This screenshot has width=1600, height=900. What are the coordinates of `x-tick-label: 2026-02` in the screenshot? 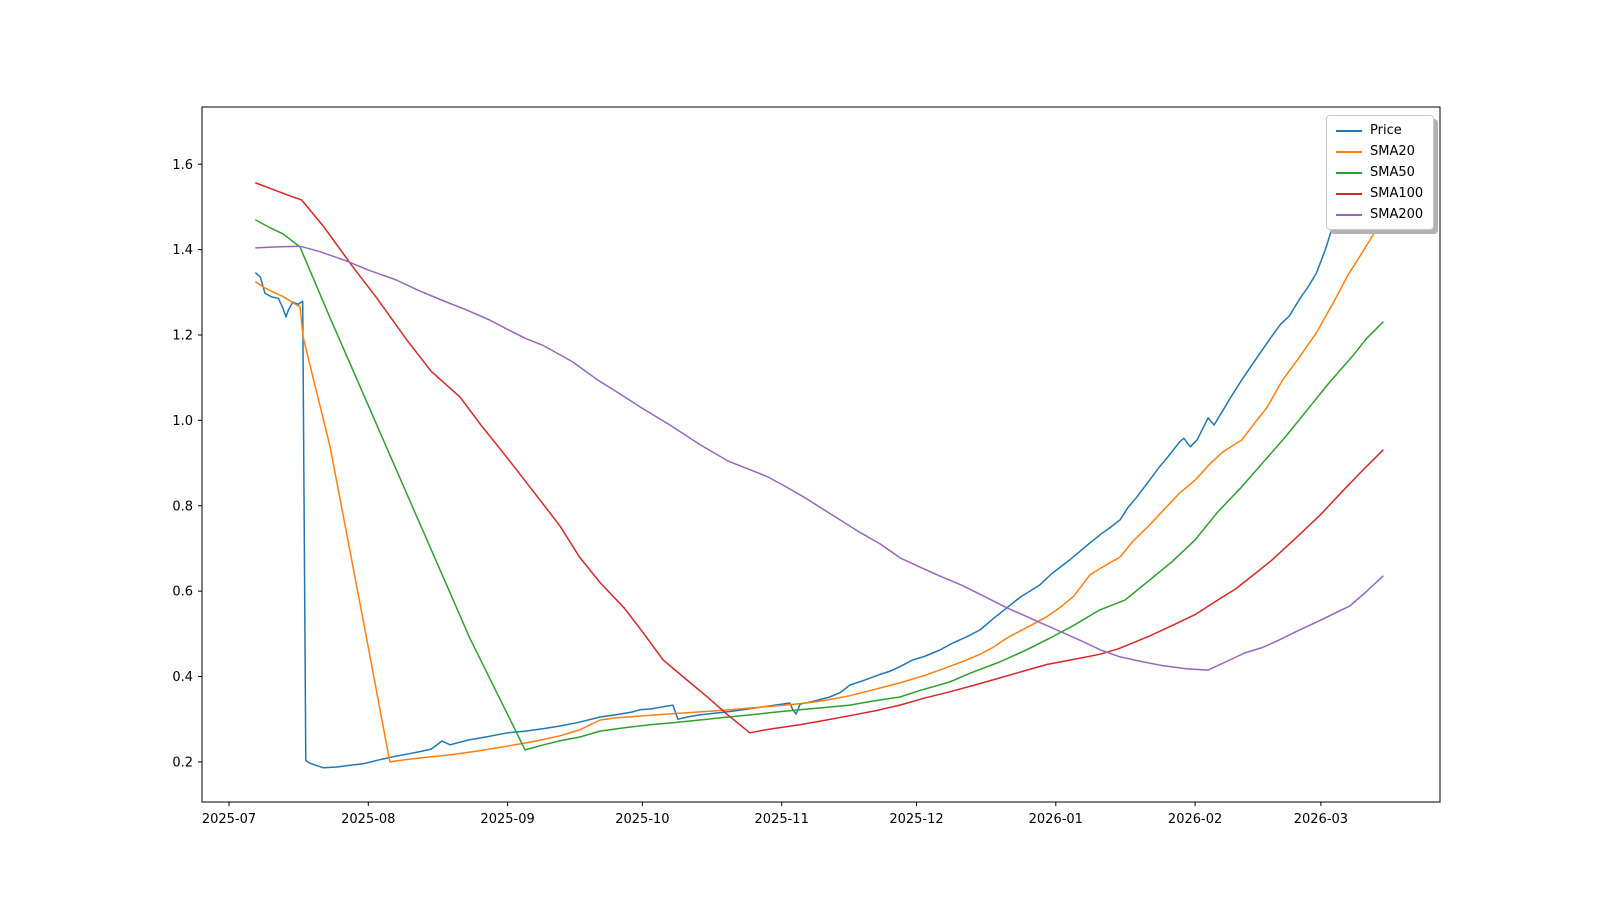 It's located at (1195, 819).